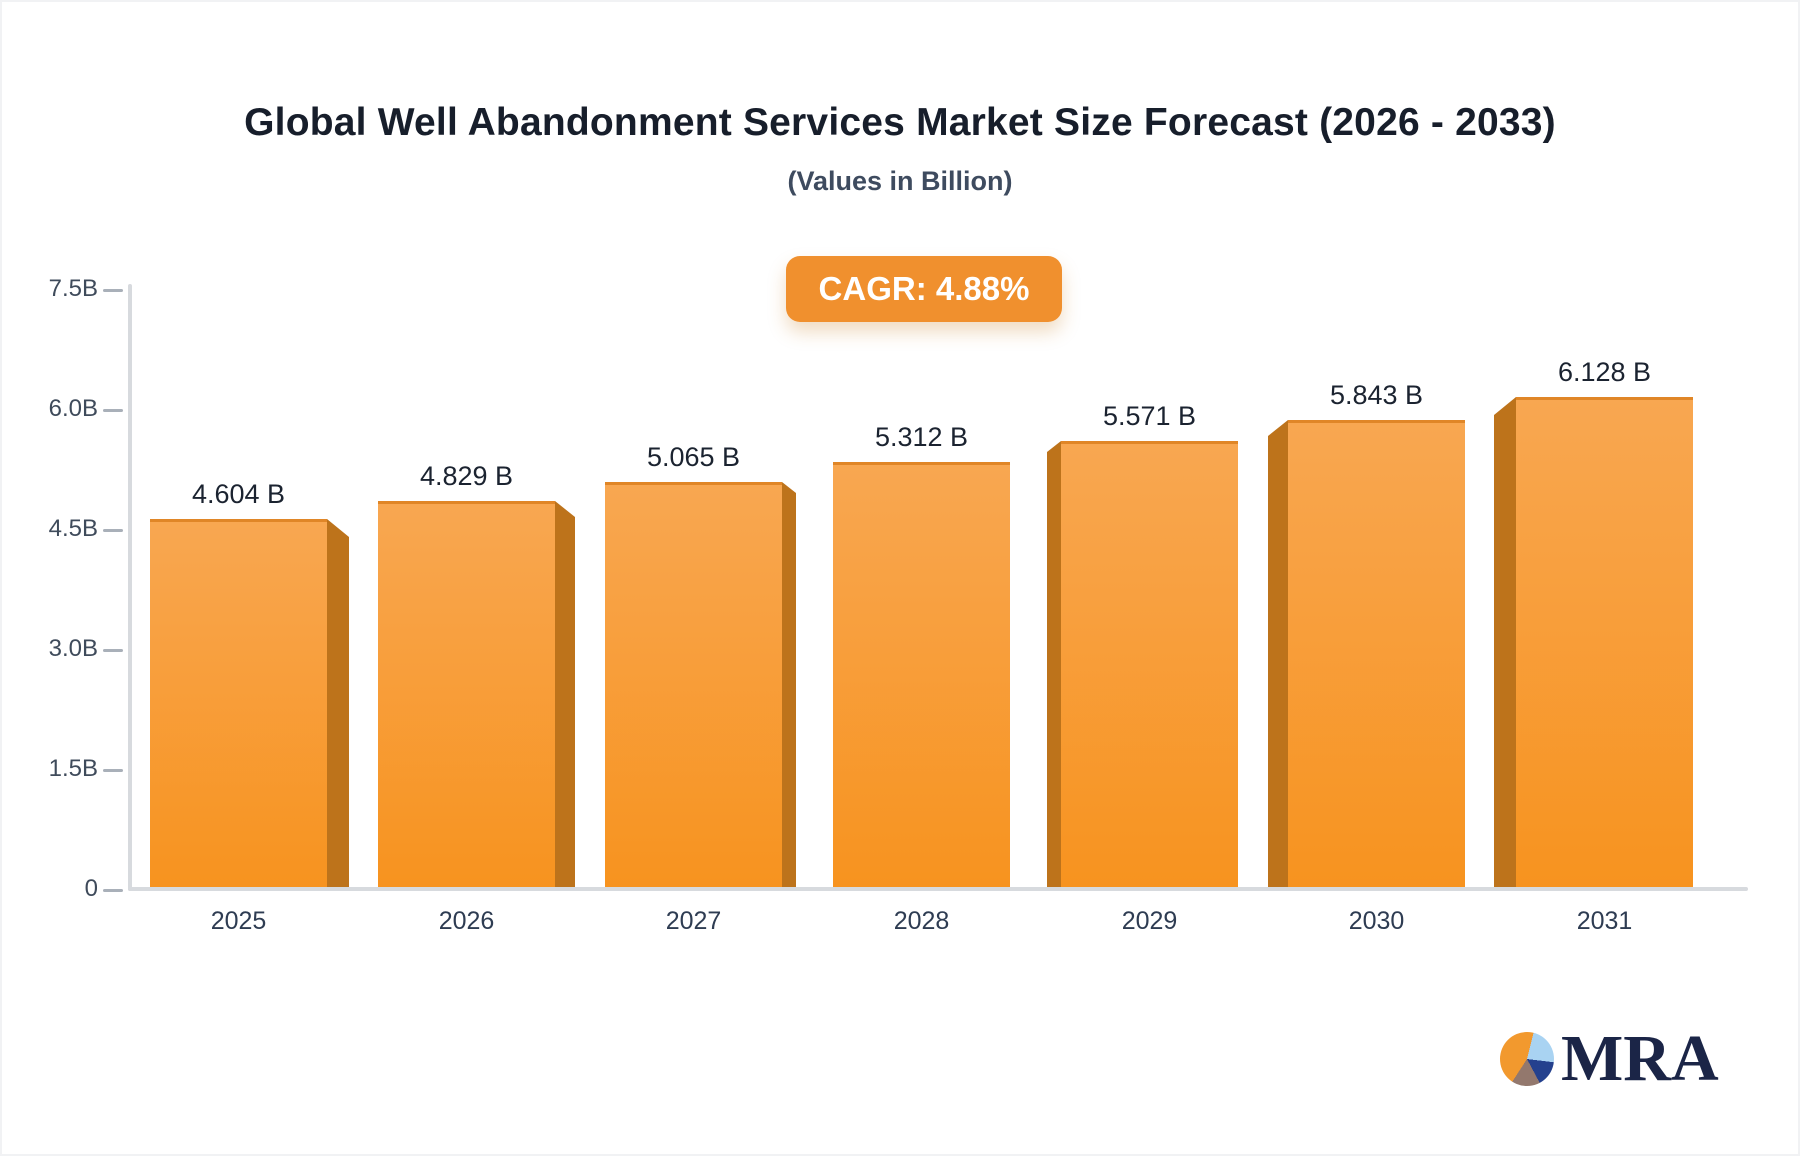 This screenshot has height=1156, width=1800. Describe the element at coordinates (73, 528) in the screenshot. I see `y-axis-tick-label: 4.5B` at that location.